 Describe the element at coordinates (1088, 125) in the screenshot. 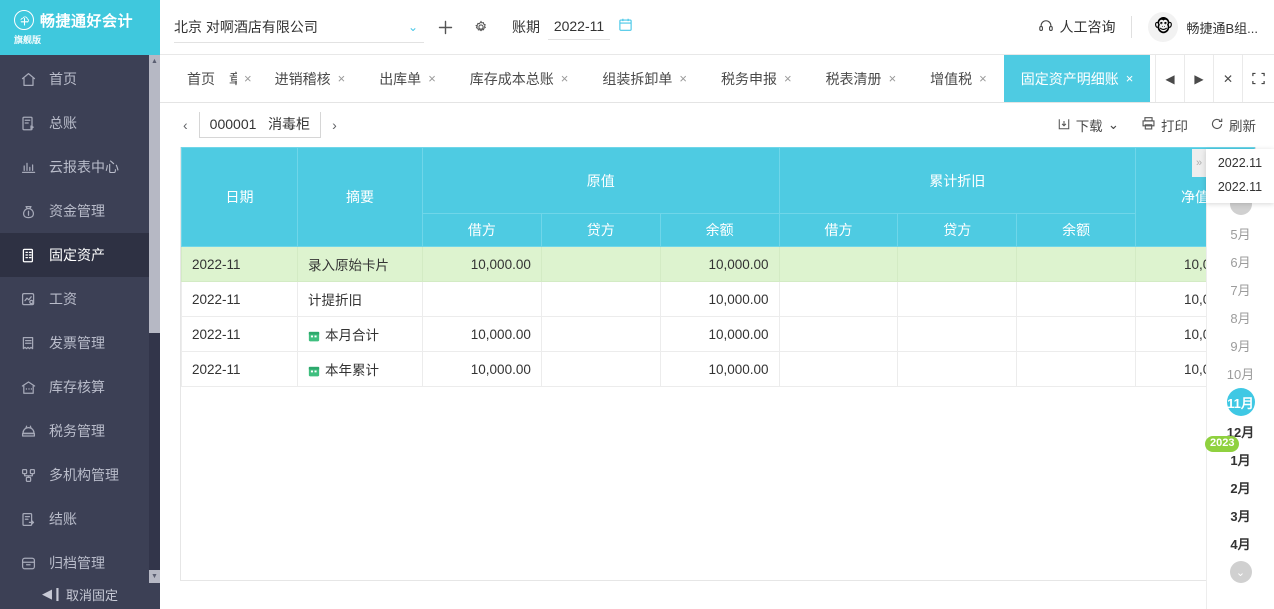

I see `download-button: 下载 ⌄` at that location.